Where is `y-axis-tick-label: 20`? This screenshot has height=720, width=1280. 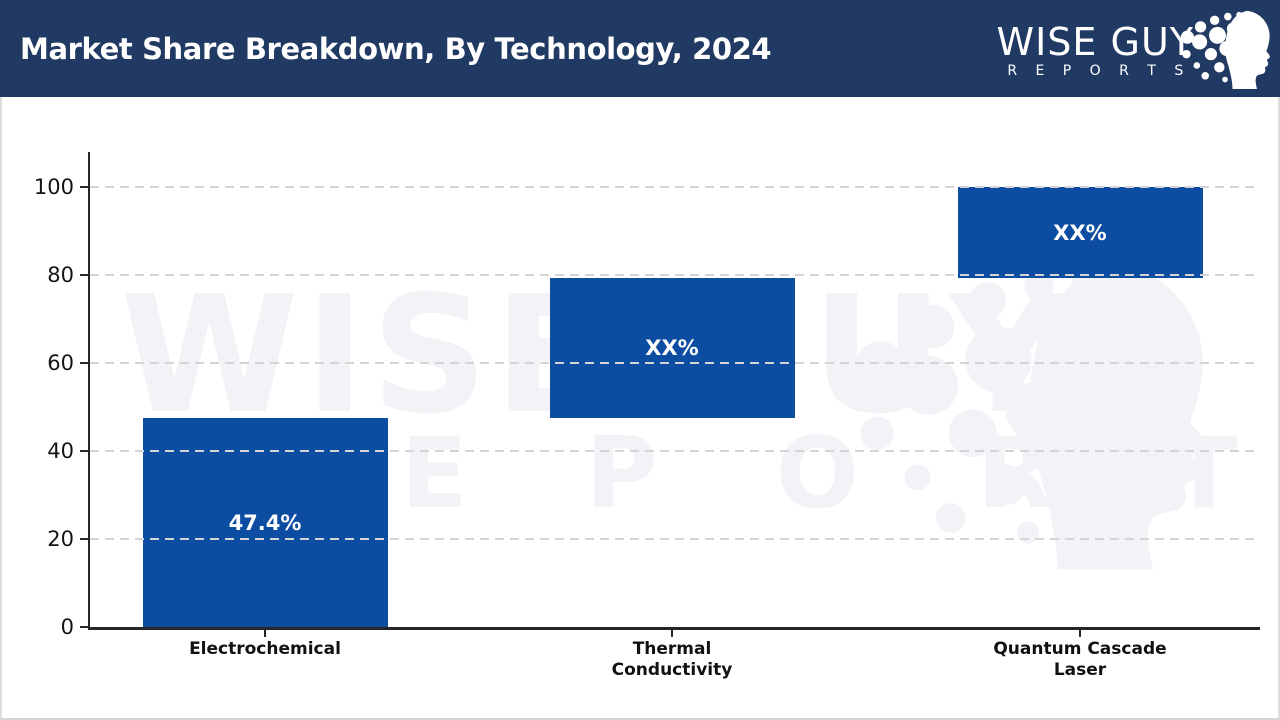
y-axis-tick-label: 20 is located at coordinates (60, 539).